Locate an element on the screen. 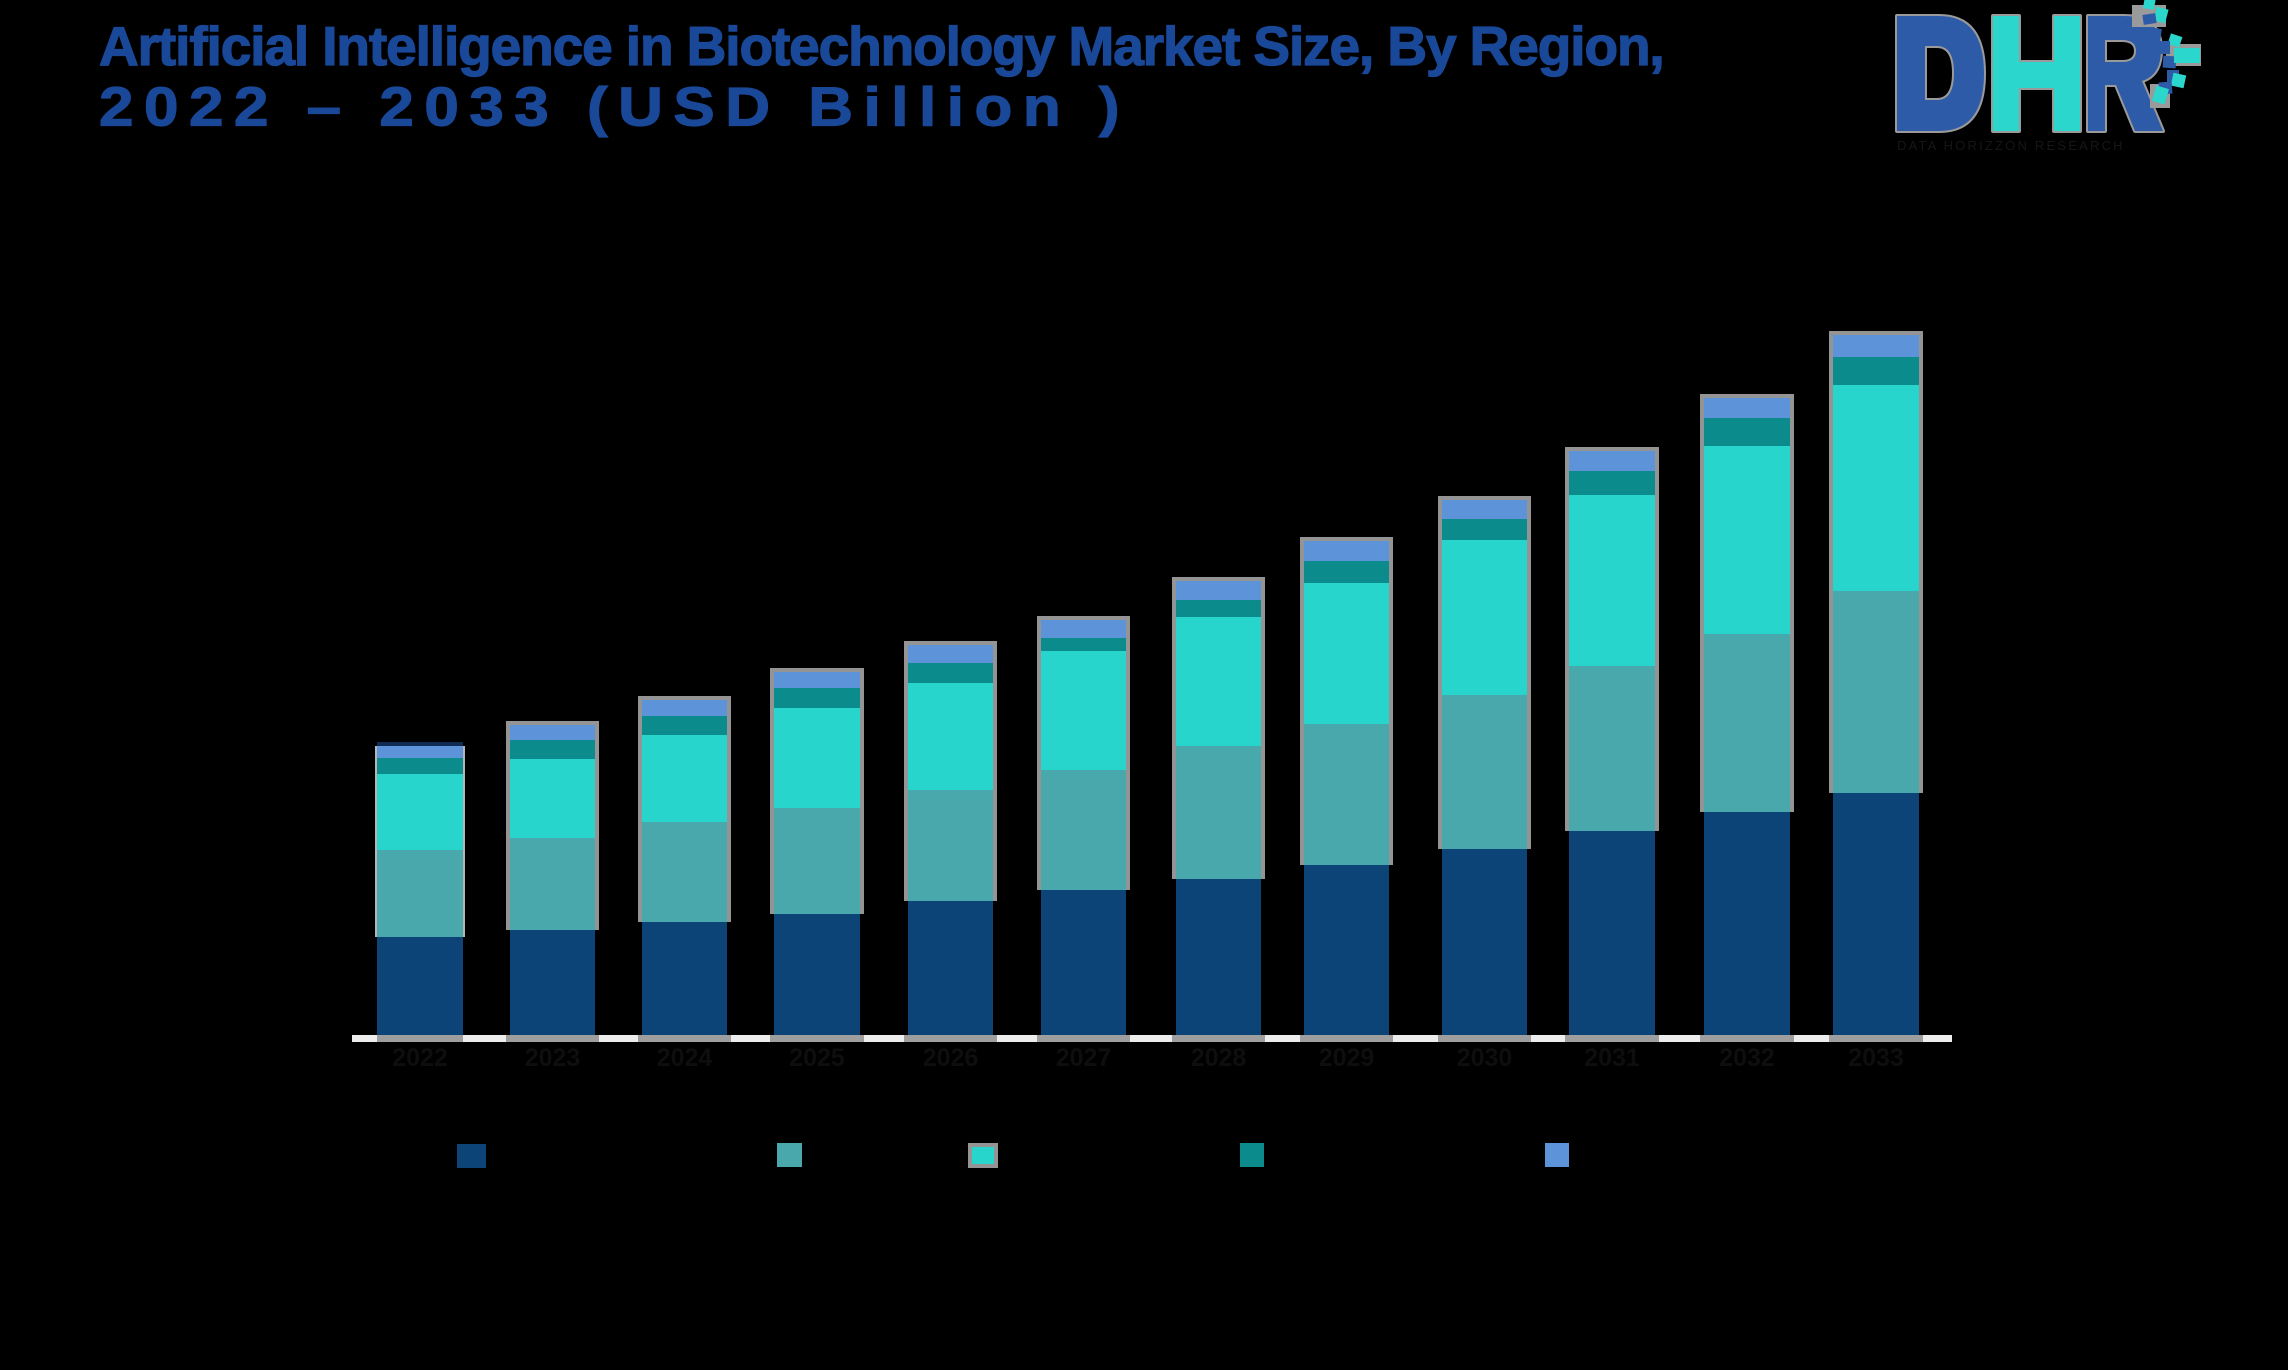  svg-text: DATA HORIZZON RESEARCH is located at coordinates (2011, 145).